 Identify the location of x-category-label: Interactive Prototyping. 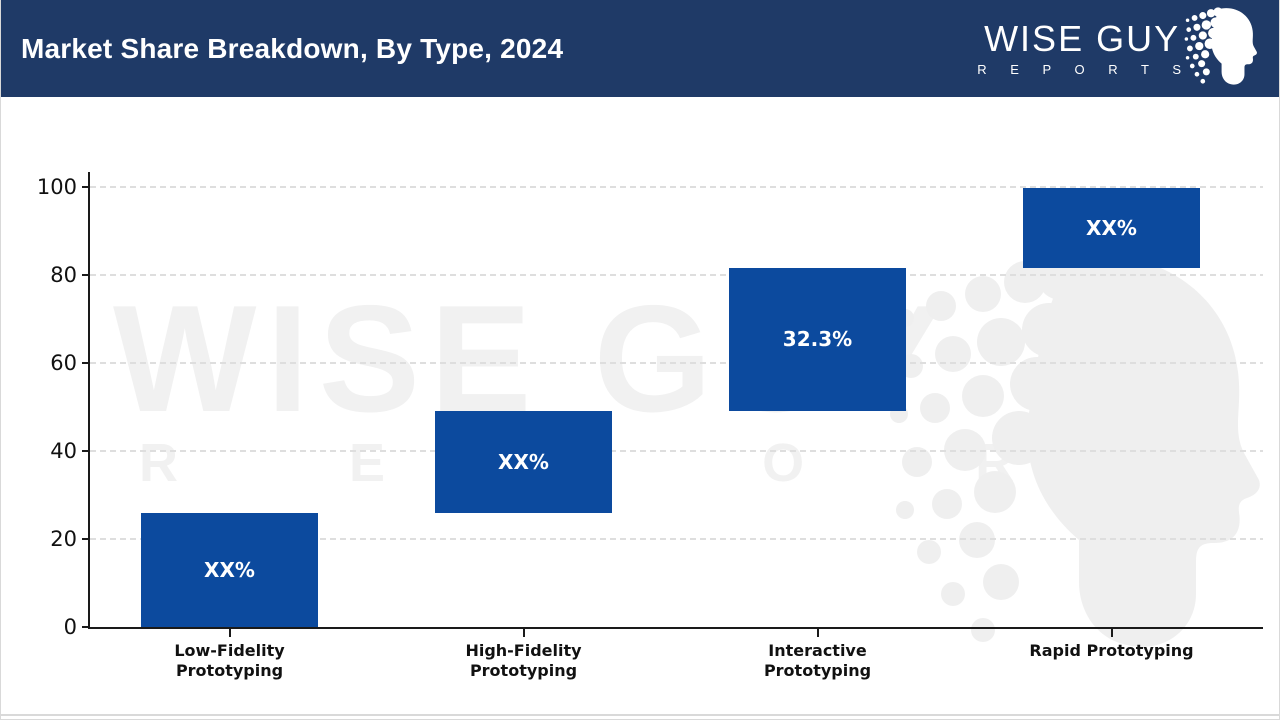
(817, 660).